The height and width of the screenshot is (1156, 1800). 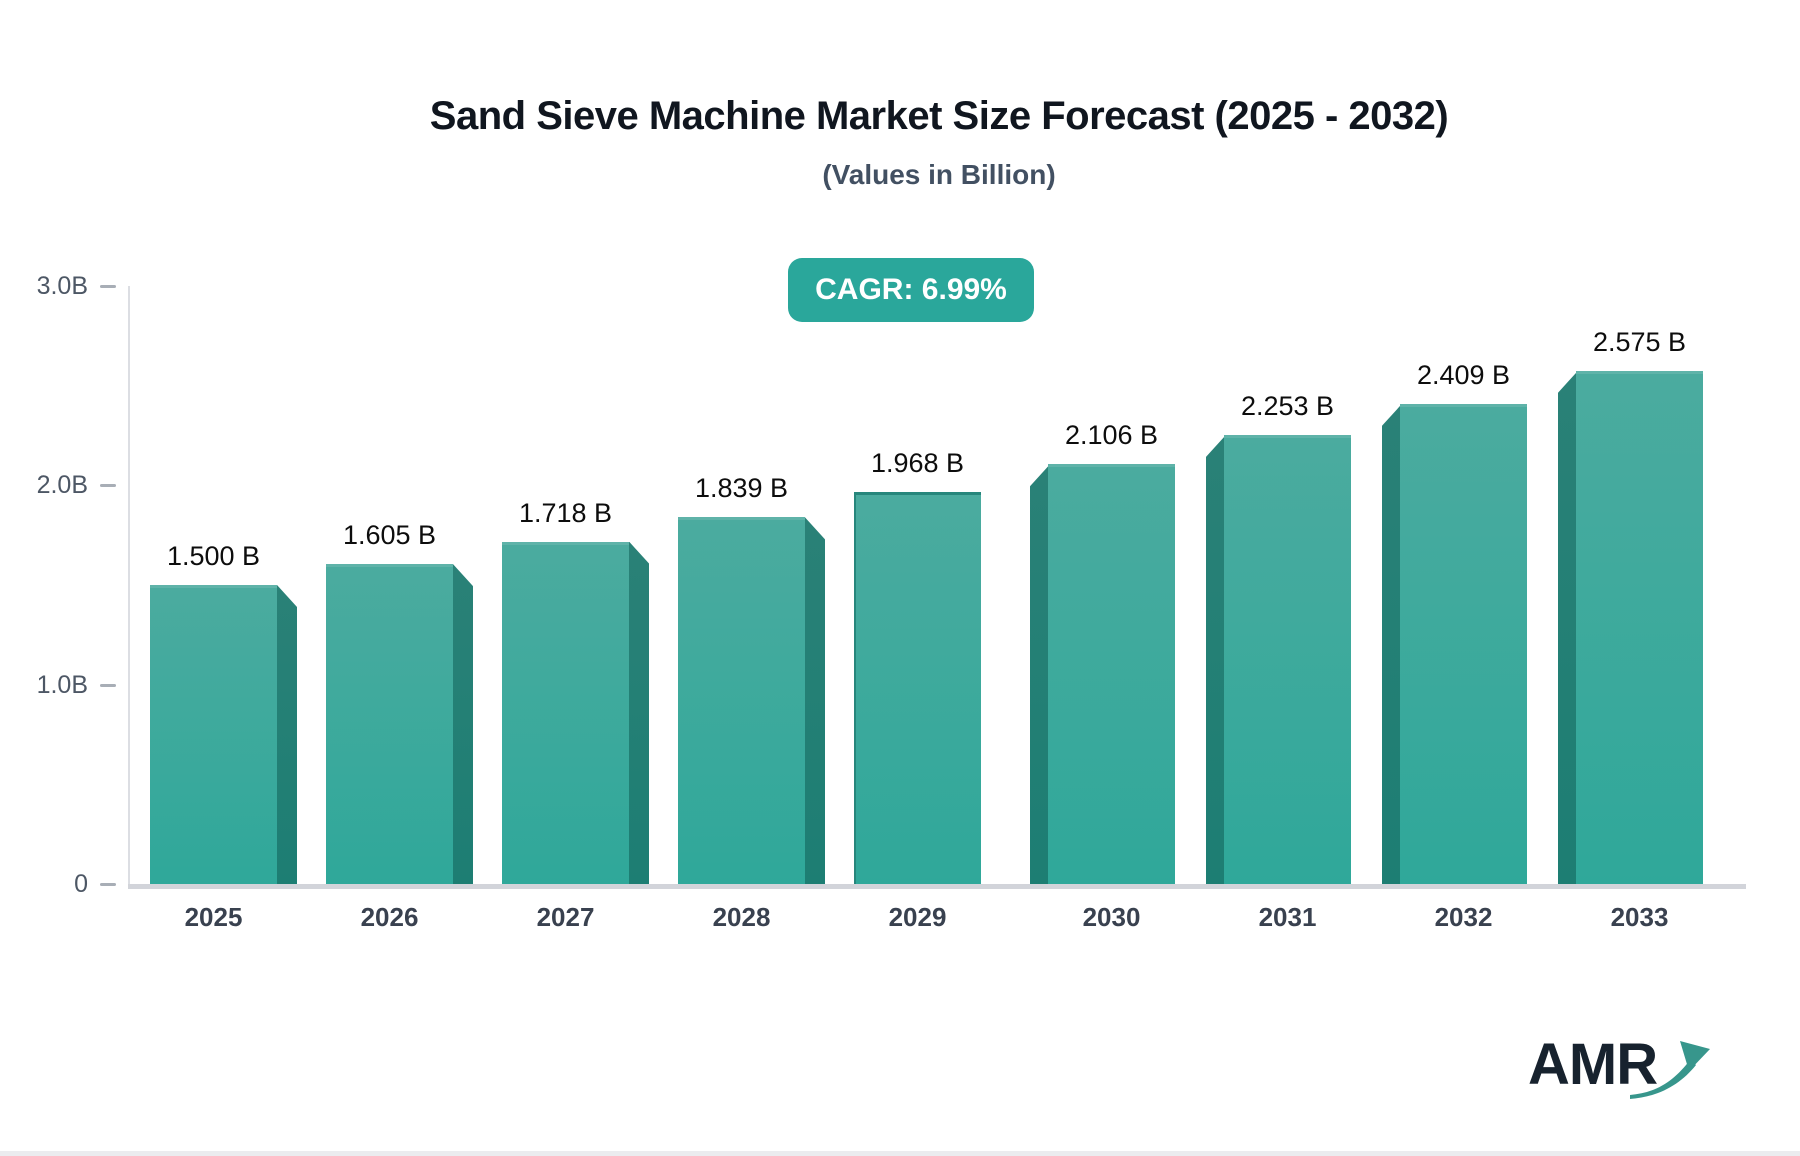 I want to click on y-axis-label-2.0B: 2.0B, so click(x=62, y=485).